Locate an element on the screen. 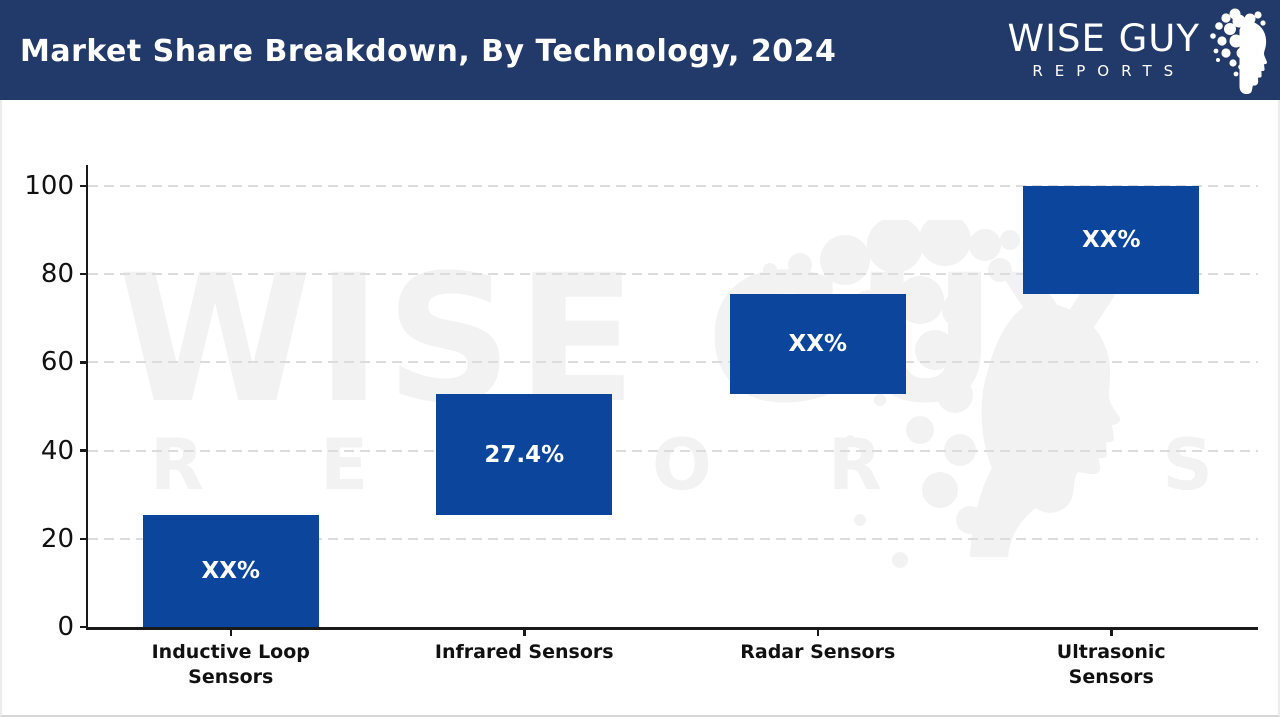  brand-logo: WISE GUY REPORTS is located at coordinates (1138, 50).